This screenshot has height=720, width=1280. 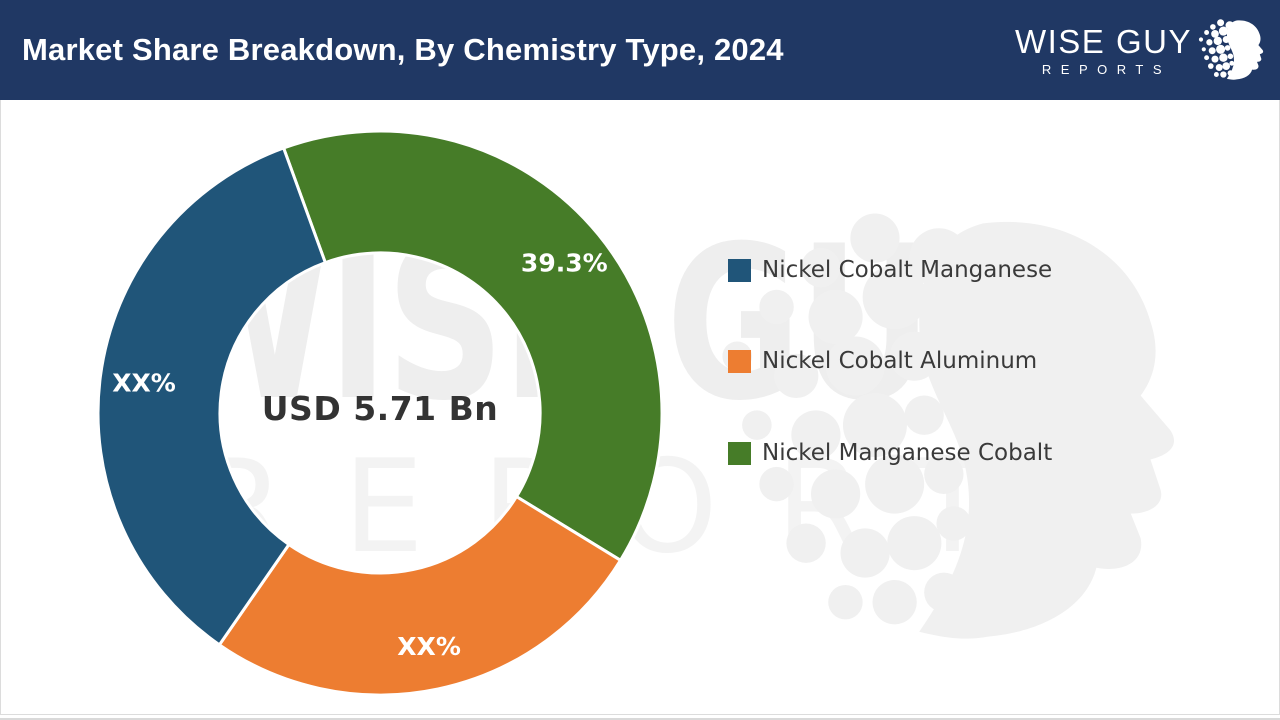 I want to click on legend-label: Nickel Cobalt Manganese, so click(x=907, y=270).